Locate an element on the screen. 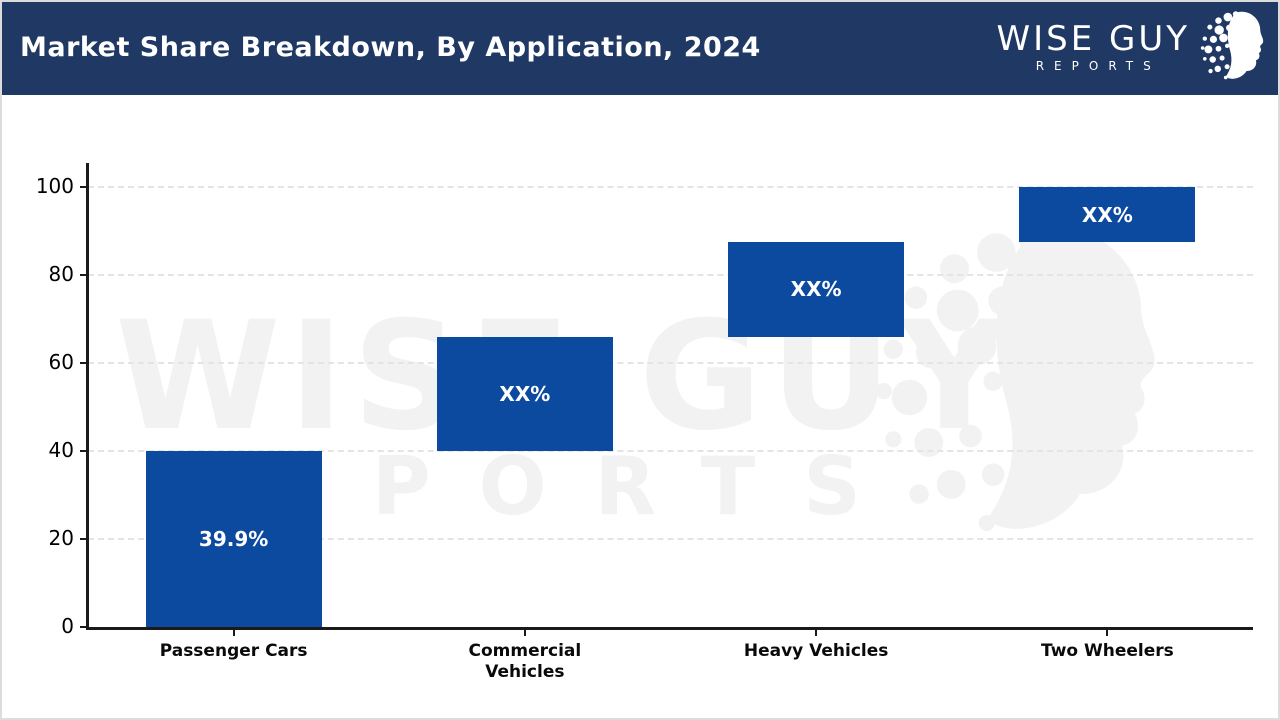 The image size is (1280, 720). wise-guy-reports-logo: WISE GUY REPORTS is located at coordinates (1138, 48).